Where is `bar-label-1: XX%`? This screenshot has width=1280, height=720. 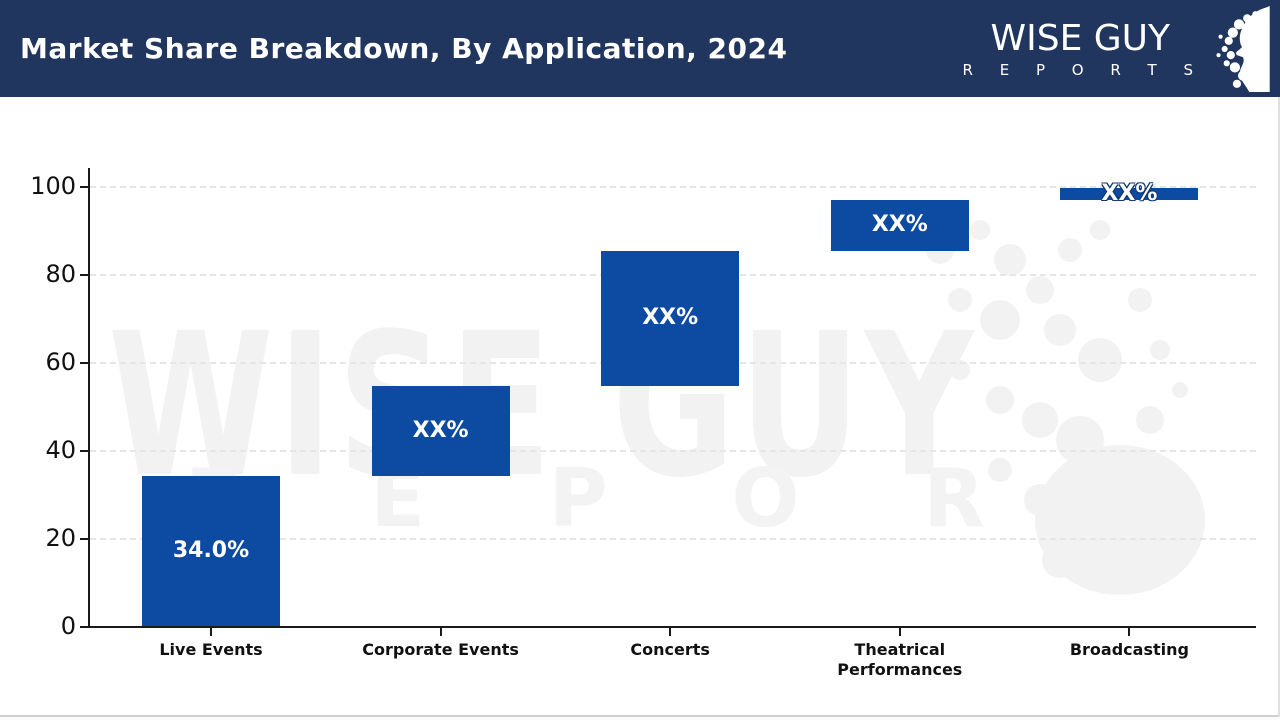
bar-label-1: XX% is located at coordinates (440, 431).